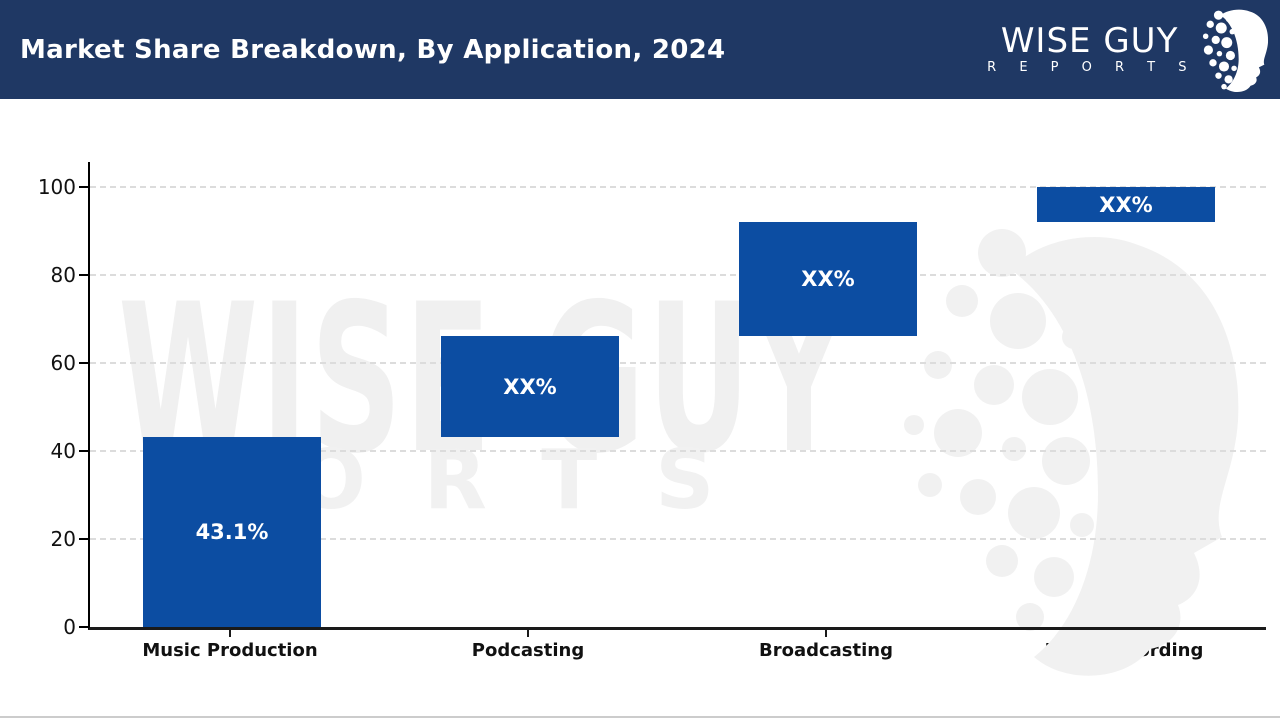 This screenshot has width=1280, height=720. Describe the element at coordinates (826, 650) in the screenshot. I see `x-tick-label: Broadcasting` at that location.